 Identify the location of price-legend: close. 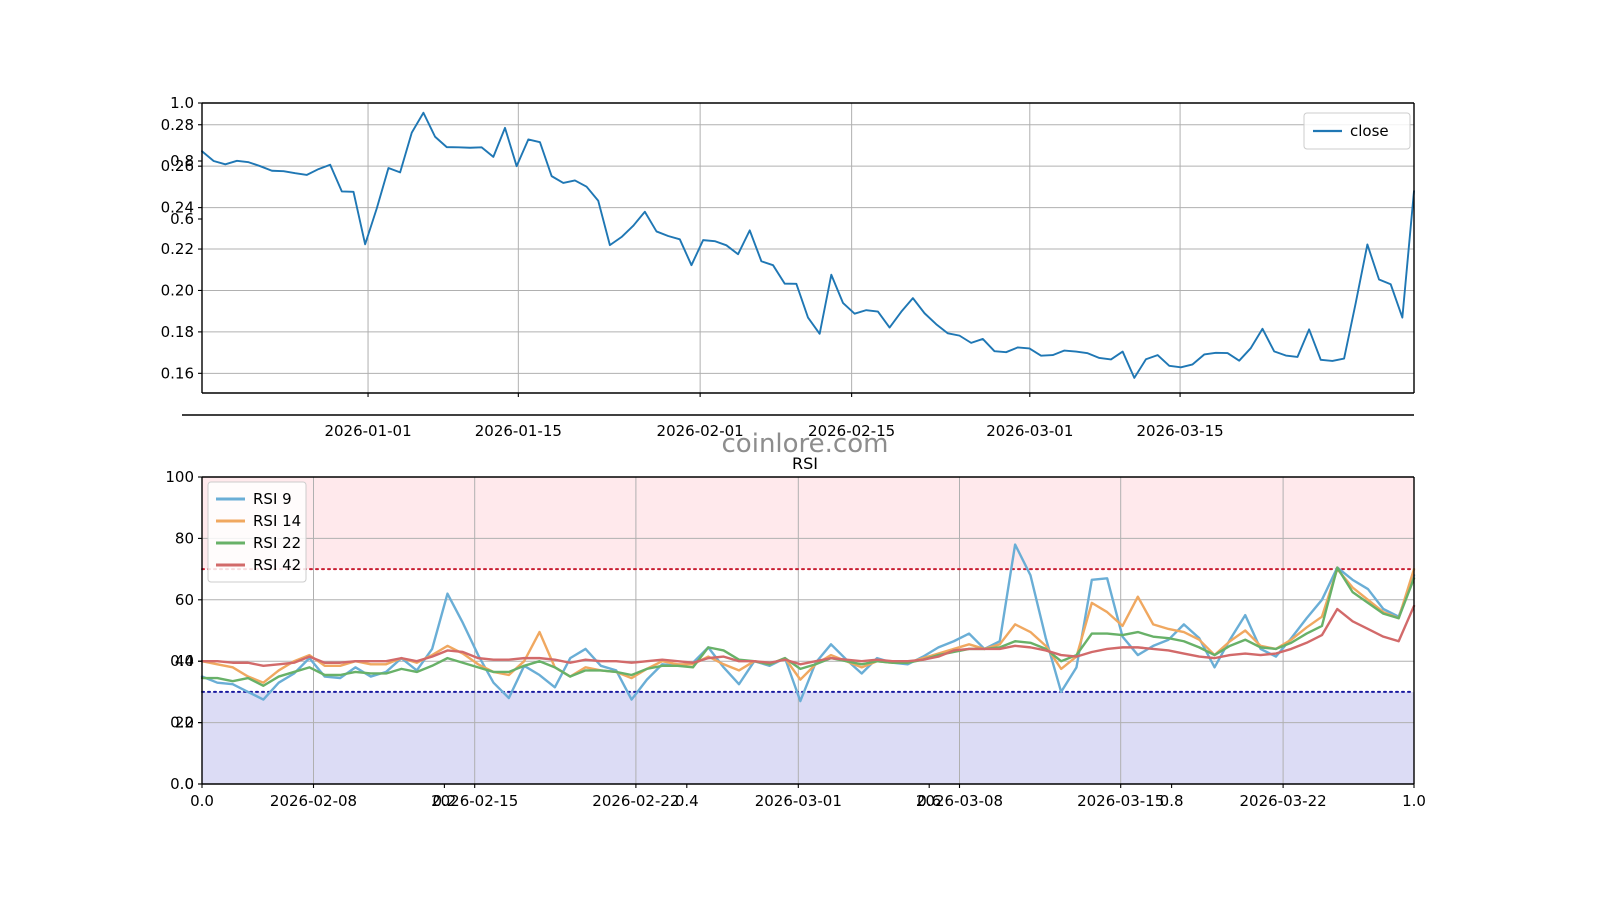
(1357, 131).